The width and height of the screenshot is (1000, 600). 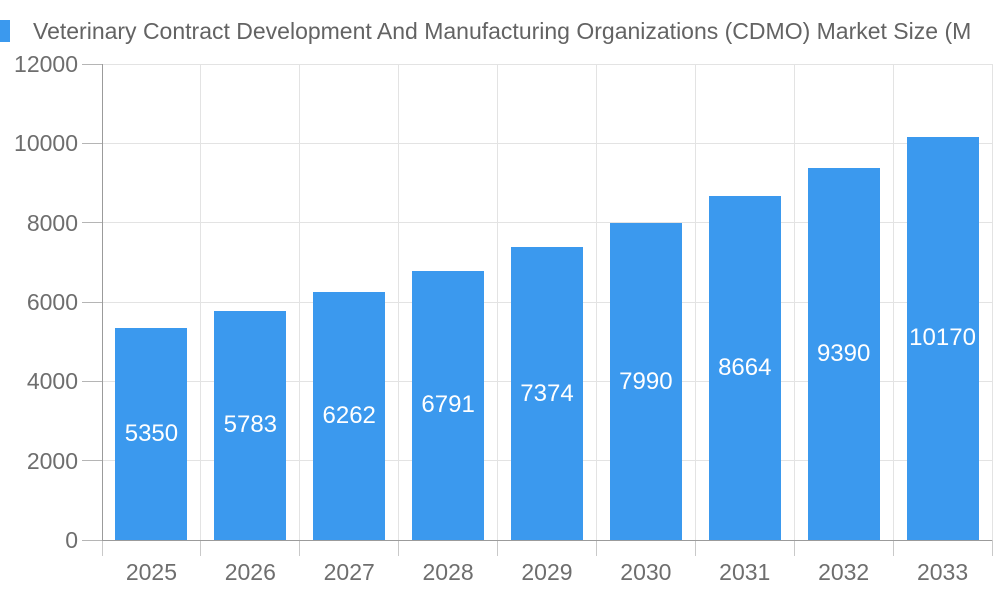 I want to click on bar: 10170, so click(x=942, y=338).